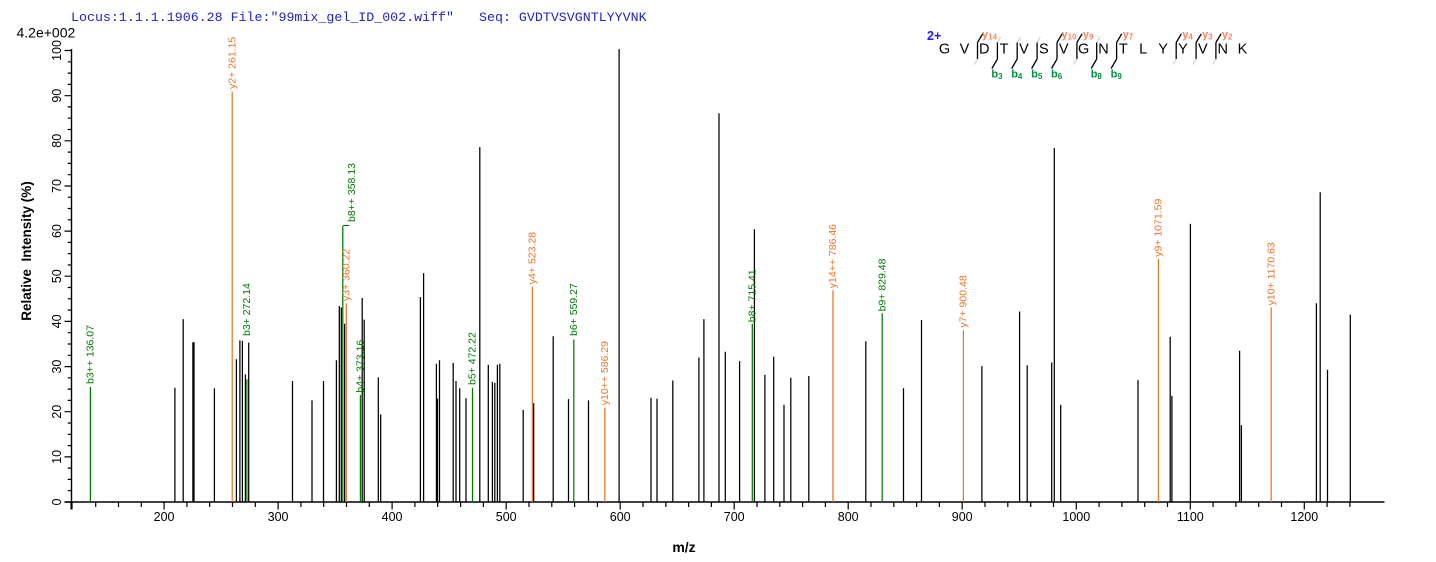 The image size is (1436, 562). What do you see at coordinates (57, 96) in the screenshot?
I see `svg-text: 90` at bounding box center [57, 96].